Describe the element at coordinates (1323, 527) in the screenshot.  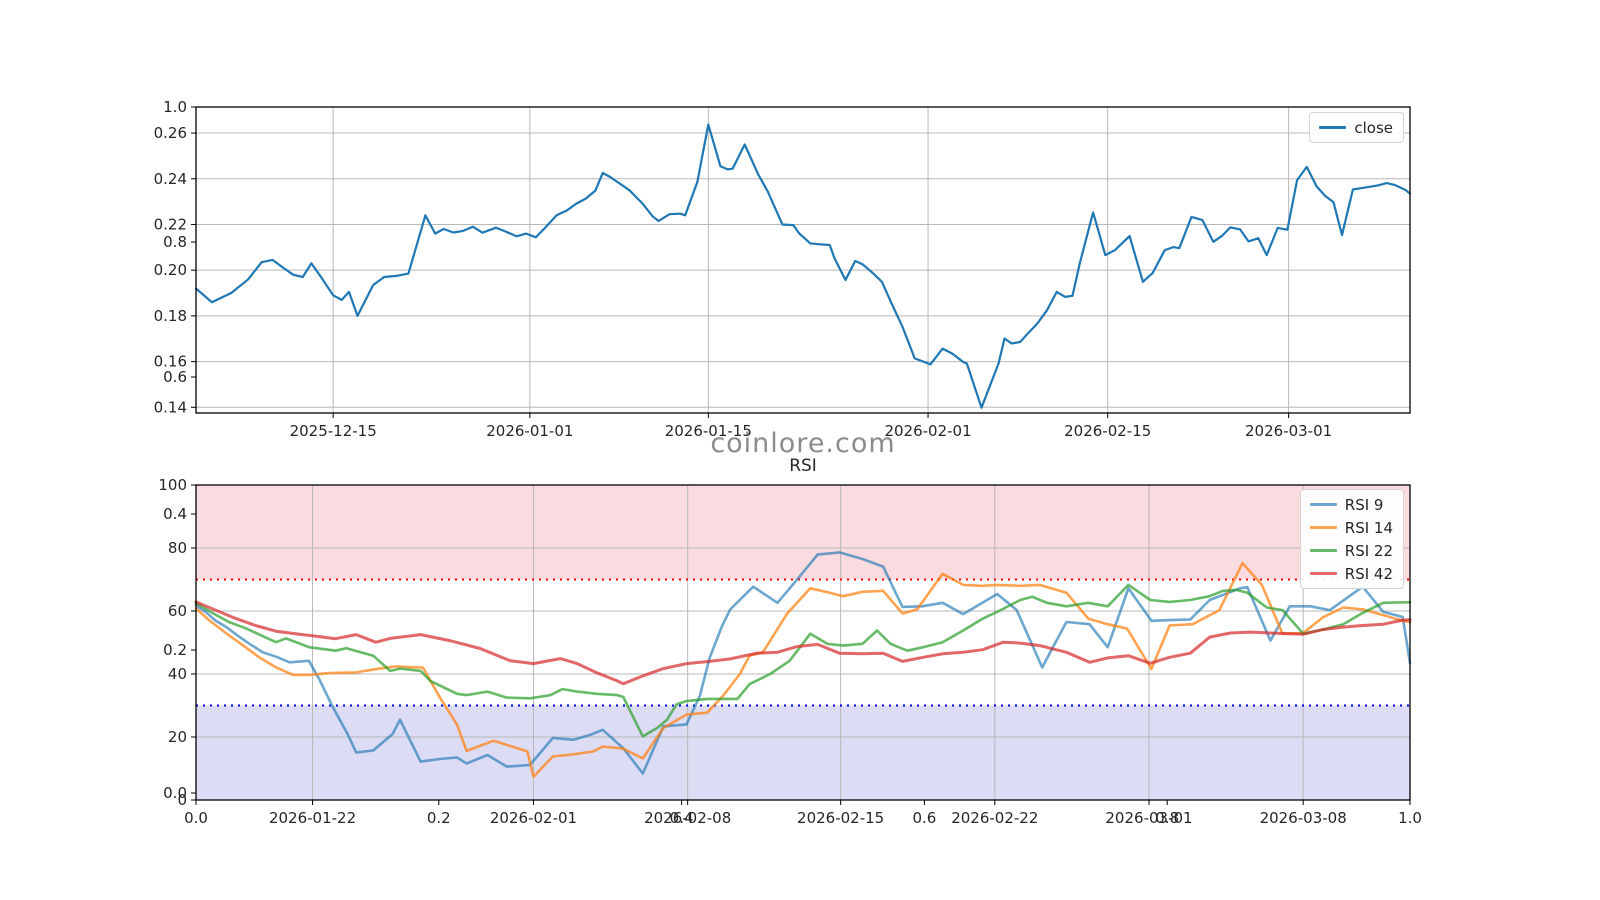
I see `rsi-14-swatch` at that location.